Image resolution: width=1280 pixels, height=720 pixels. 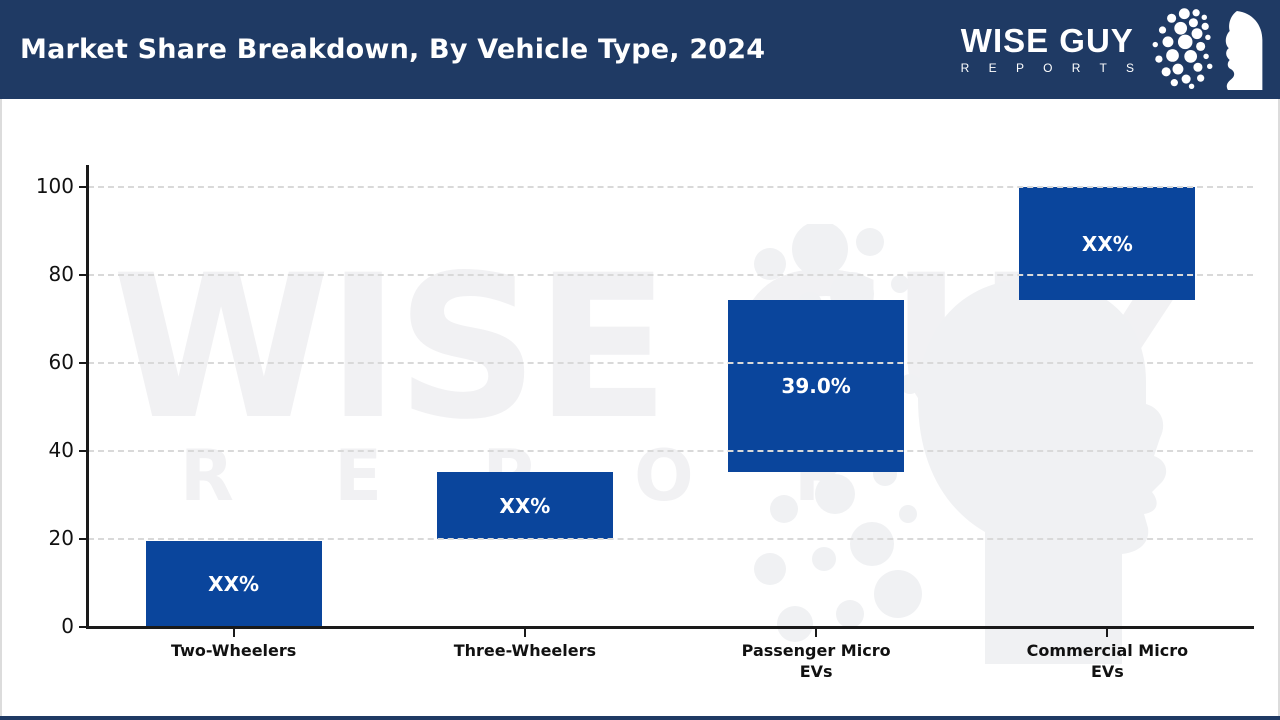 What do you see at coordinates (67, 626) in the screenshot?
I see `y-tick-label: 0` at bounding box center [67, 626].